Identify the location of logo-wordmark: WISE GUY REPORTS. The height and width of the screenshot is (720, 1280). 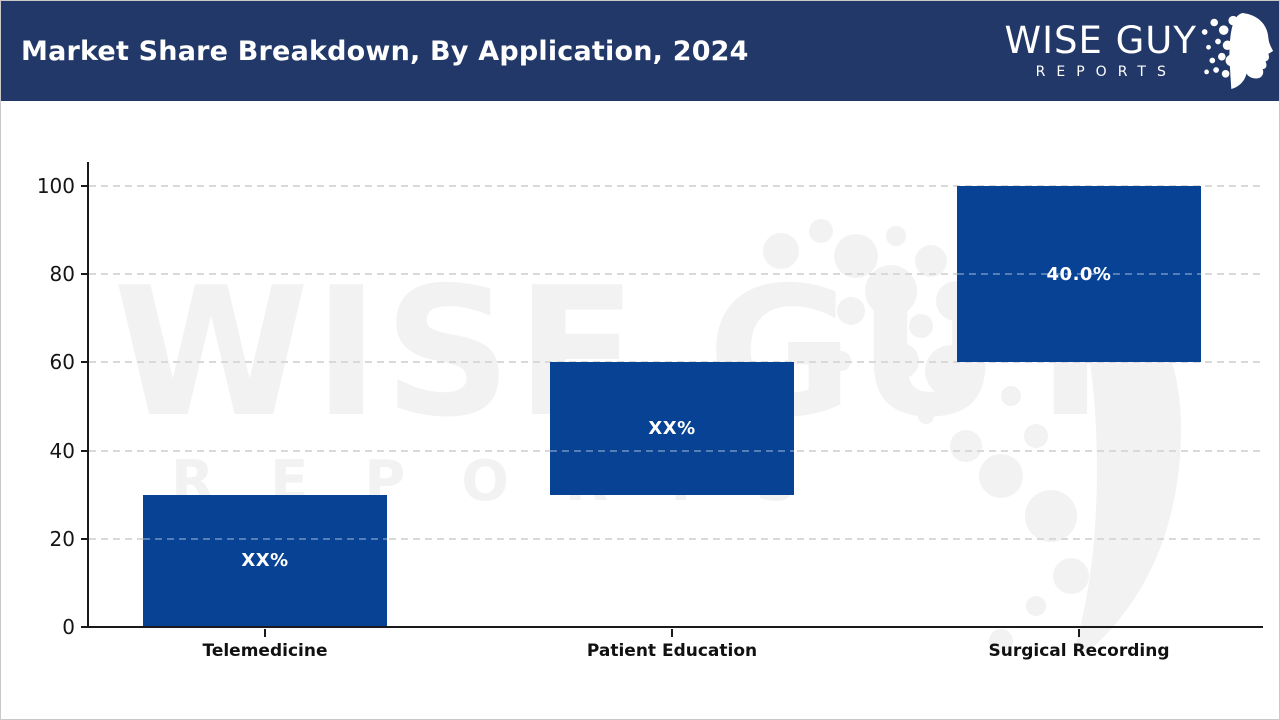
(1101, 51).